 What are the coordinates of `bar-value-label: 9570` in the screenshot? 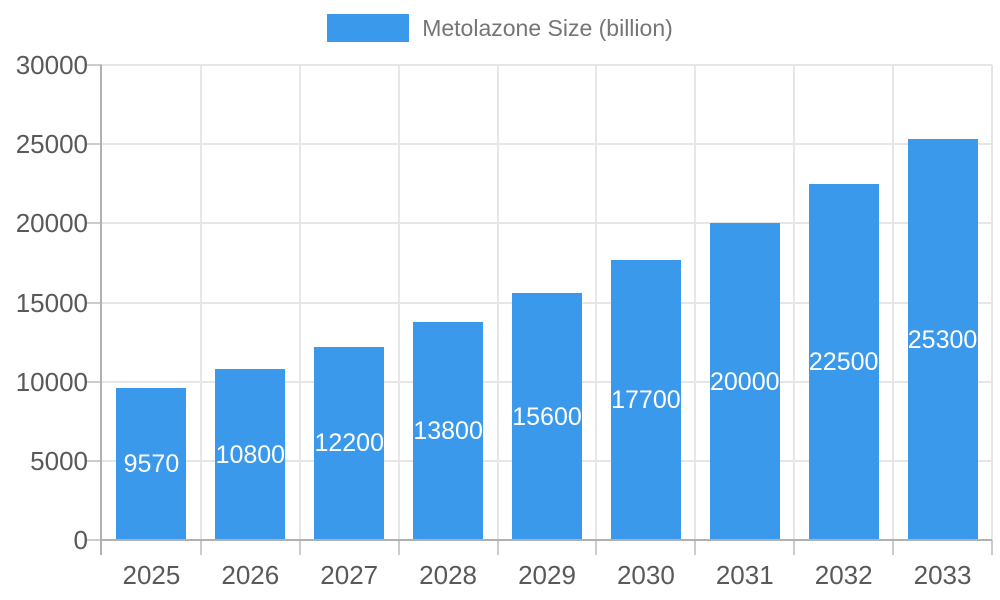 It's located at (151, 464).